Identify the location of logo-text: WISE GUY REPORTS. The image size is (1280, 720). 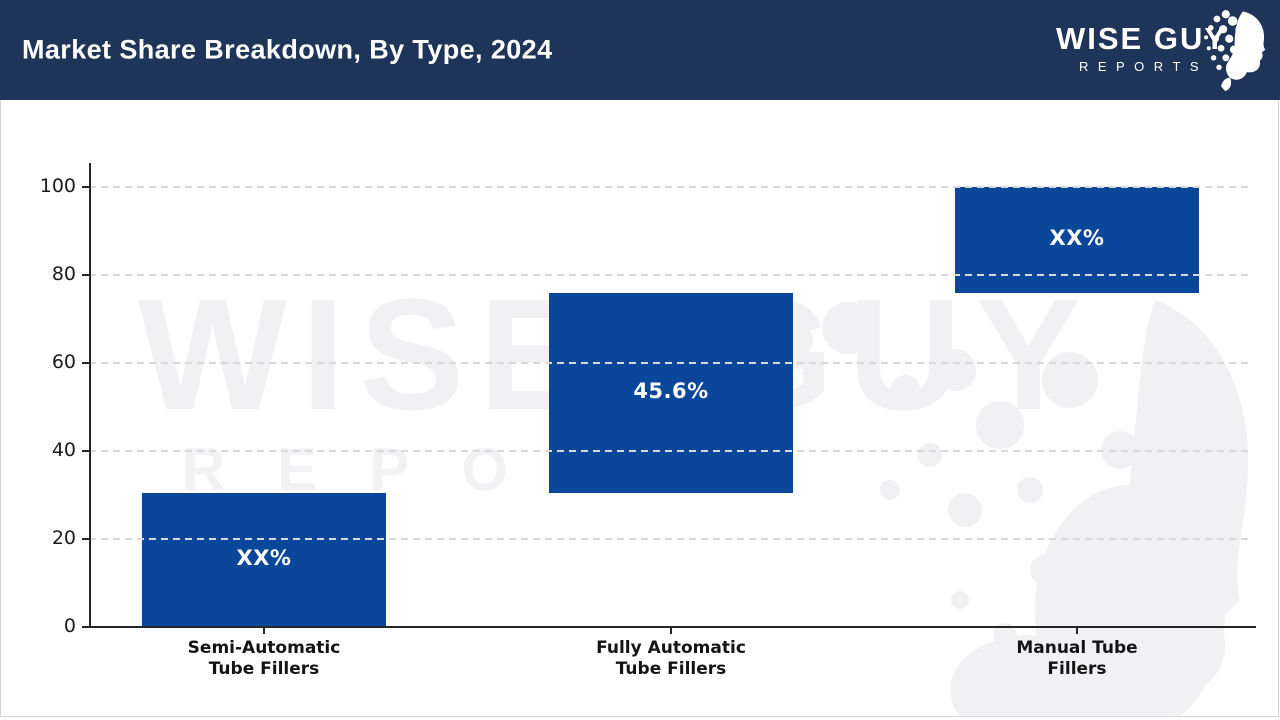
(1141, 47).